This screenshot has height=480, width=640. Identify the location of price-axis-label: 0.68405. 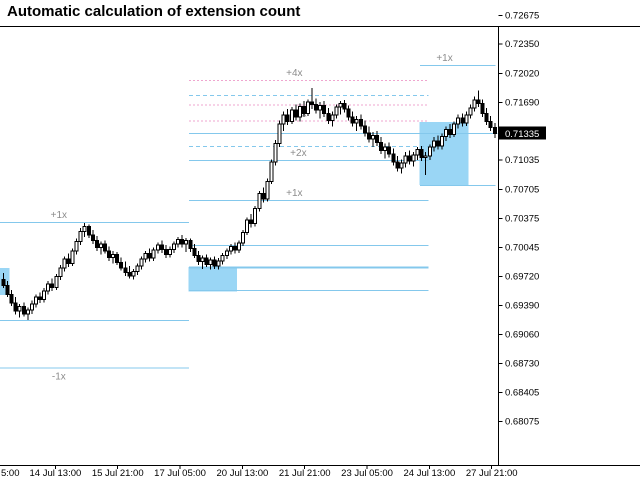
(522, 392).